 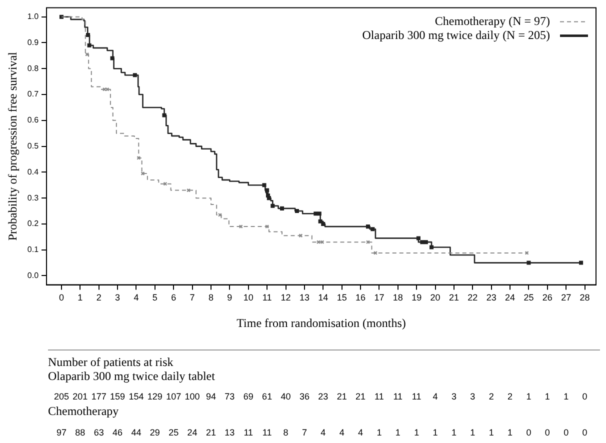 I want to click on x-tick-label: 21, so click(x=453, y=297).